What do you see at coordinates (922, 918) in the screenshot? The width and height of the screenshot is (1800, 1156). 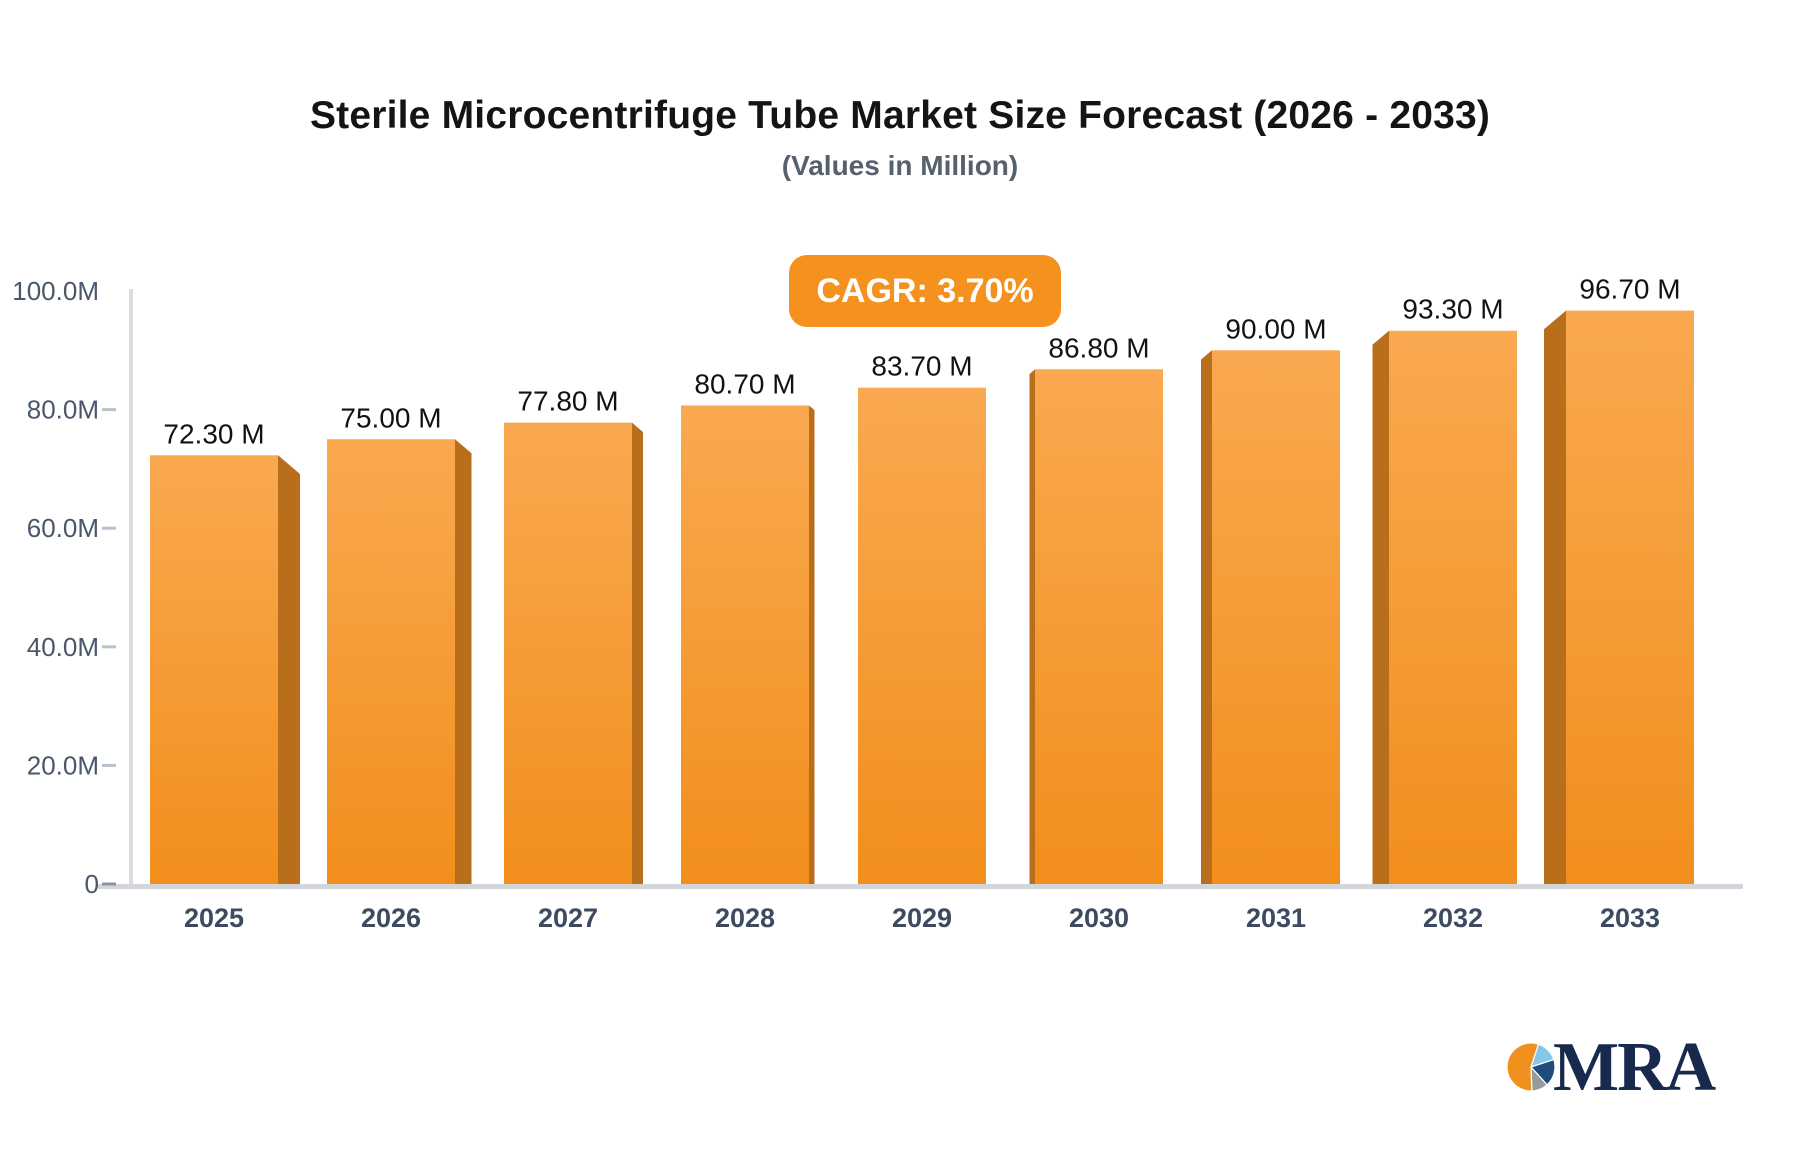 I see `x-tick-label: 2029` at bounding box center [922, 918].